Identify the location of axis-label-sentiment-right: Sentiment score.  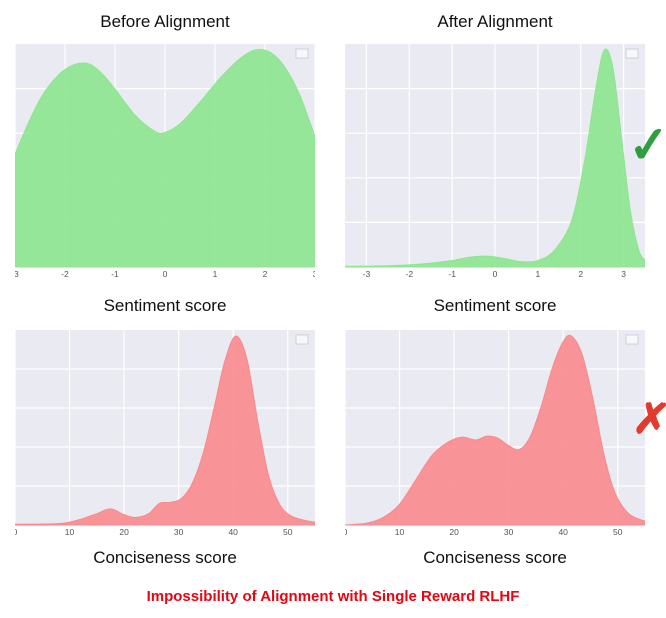
(495, 305).